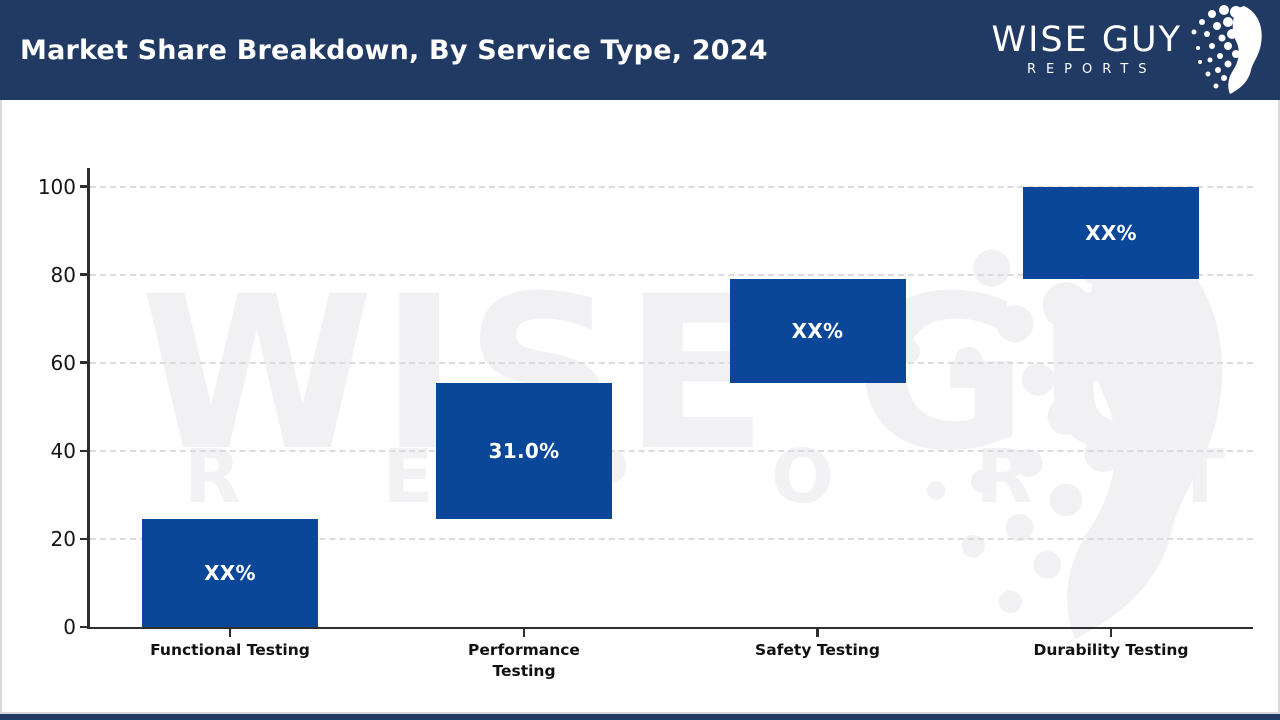 This screenshot has height=720, width=1280. What do you see at coordinates (63, 450) in the screenshot?
I see `y-tick-label: 40` at bounding box center [63, 450].